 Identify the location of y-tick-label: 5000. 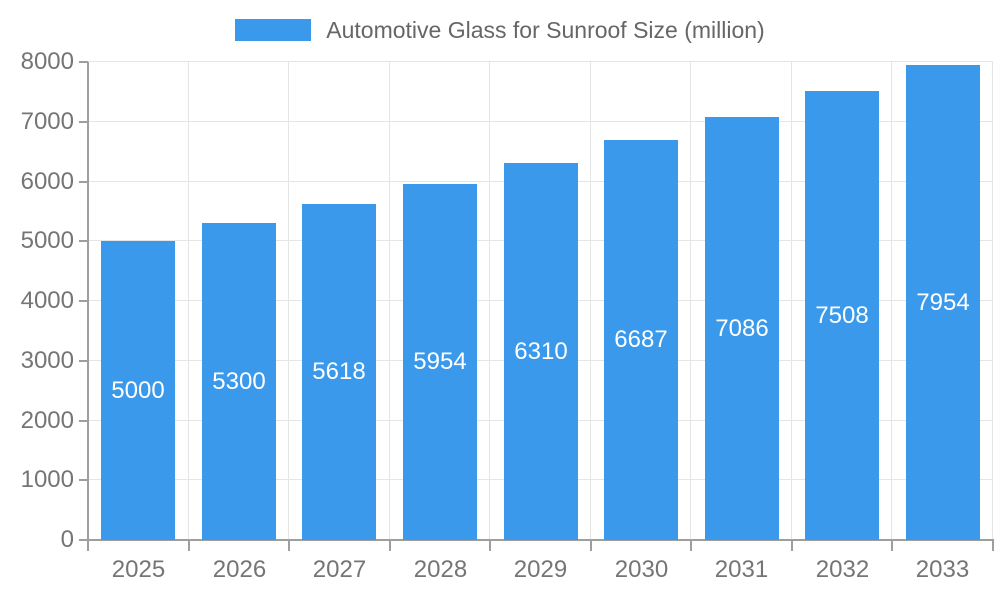
(47, 240).